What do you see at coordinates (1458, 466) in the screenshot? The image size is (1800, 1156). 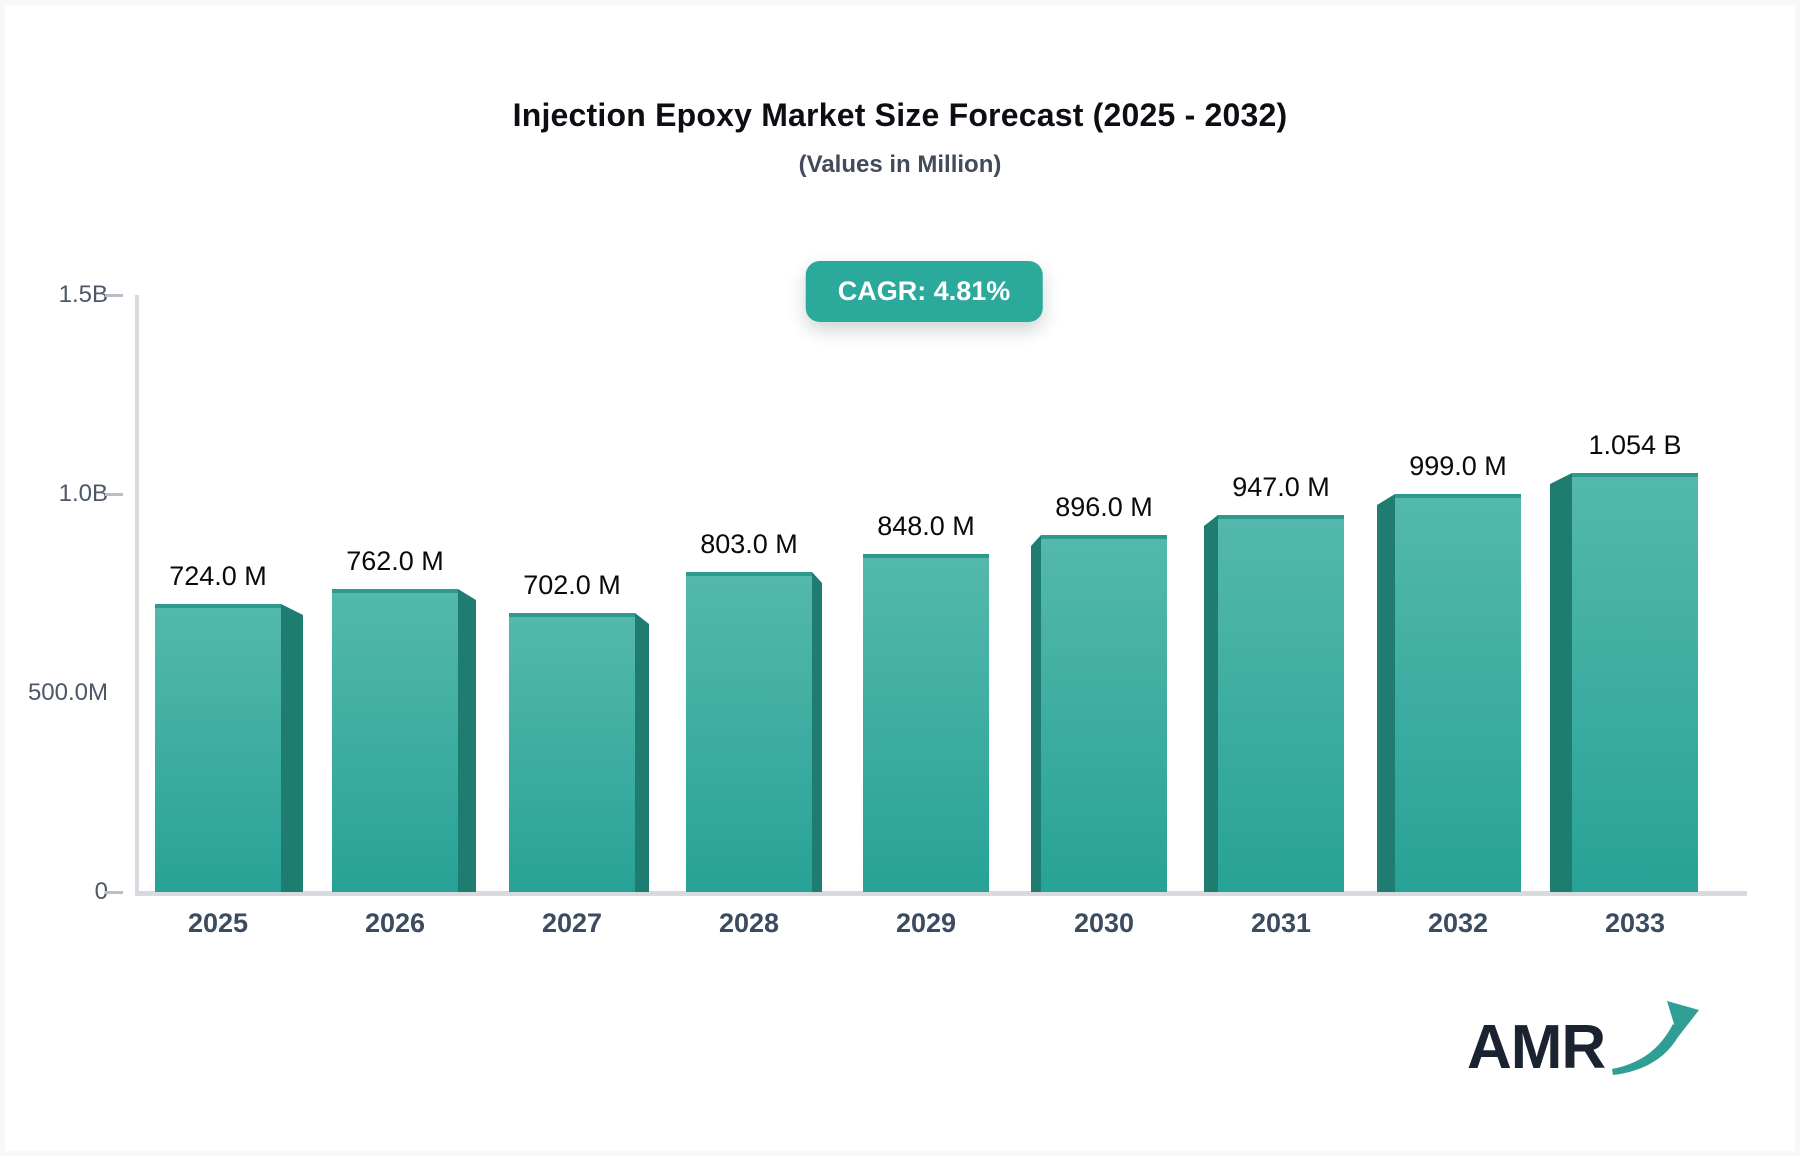 I see `bar-value-label: 999.0 M` at bounding box center [1458, 466].